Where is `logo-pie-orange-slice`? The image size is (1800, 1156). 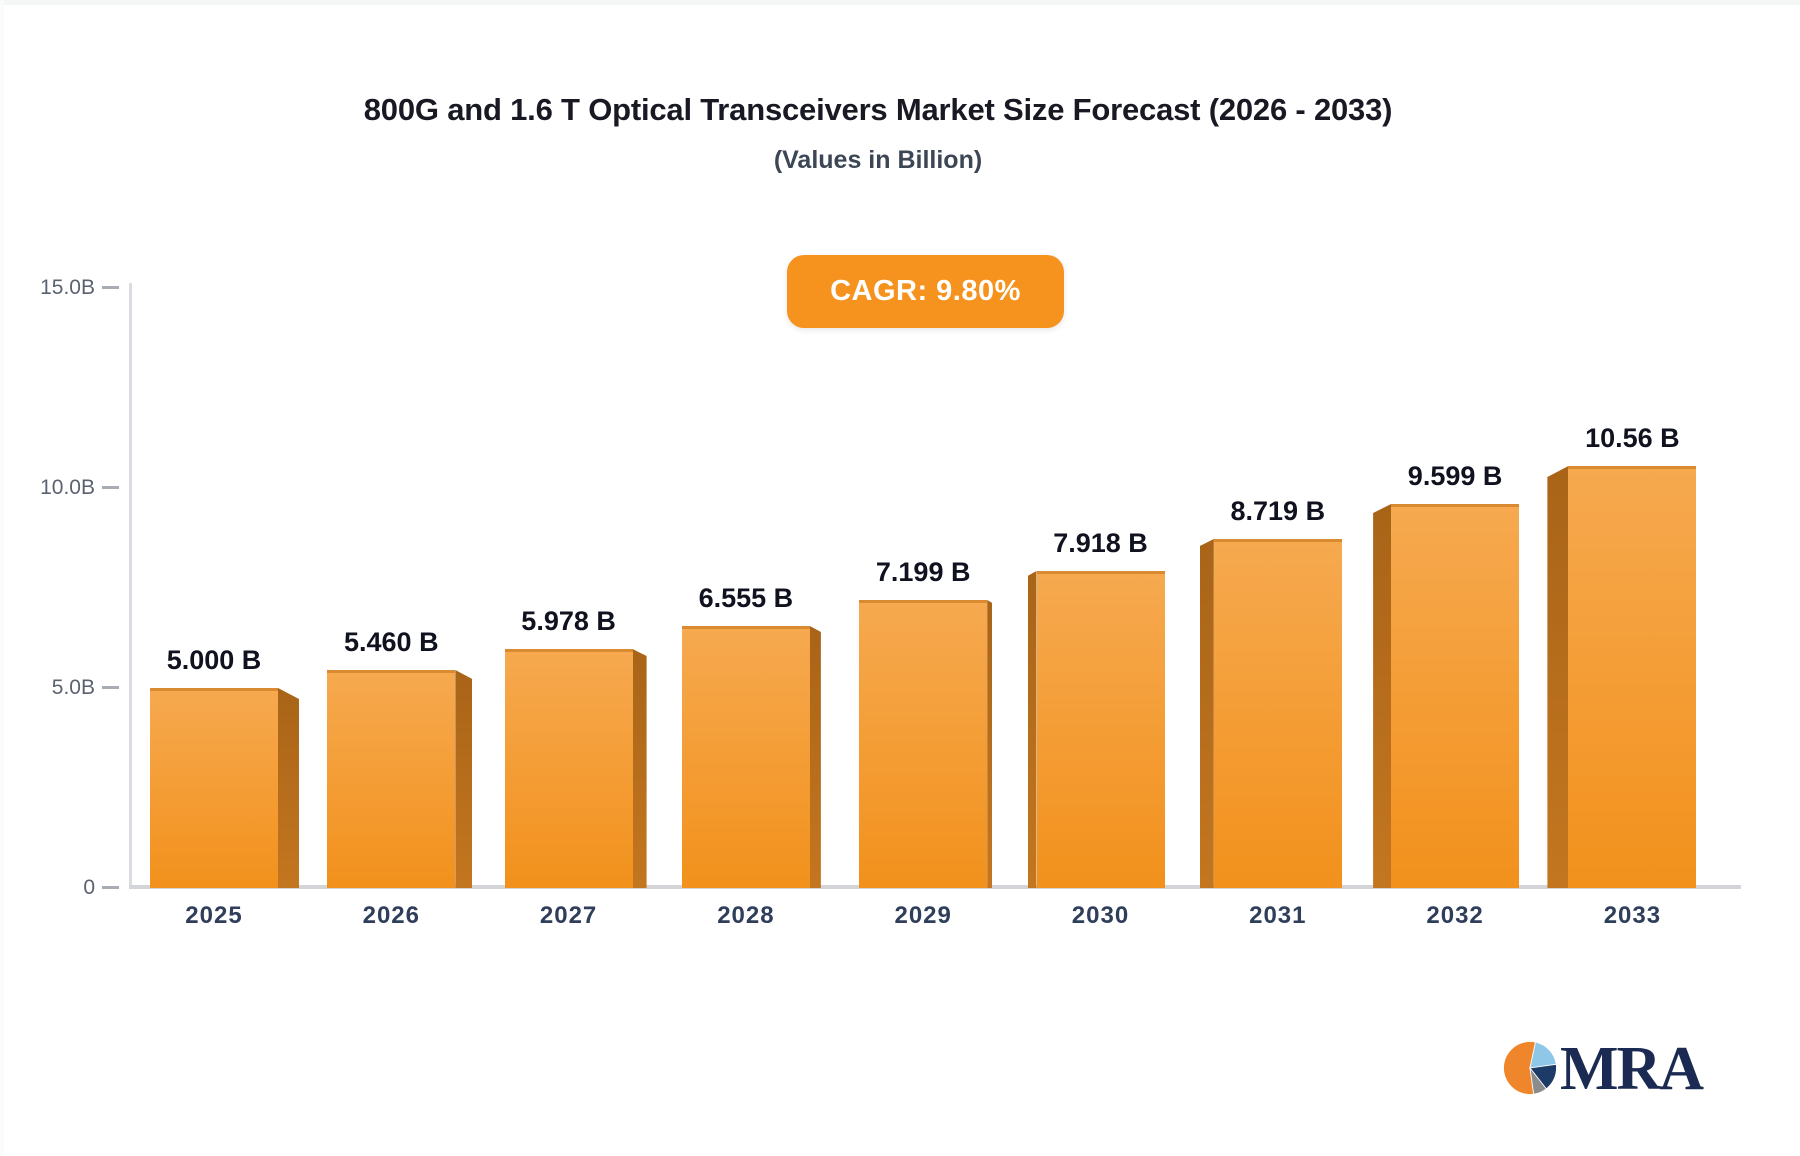
logo-pie-orange-slice is located at coordinates (1519, 1068).